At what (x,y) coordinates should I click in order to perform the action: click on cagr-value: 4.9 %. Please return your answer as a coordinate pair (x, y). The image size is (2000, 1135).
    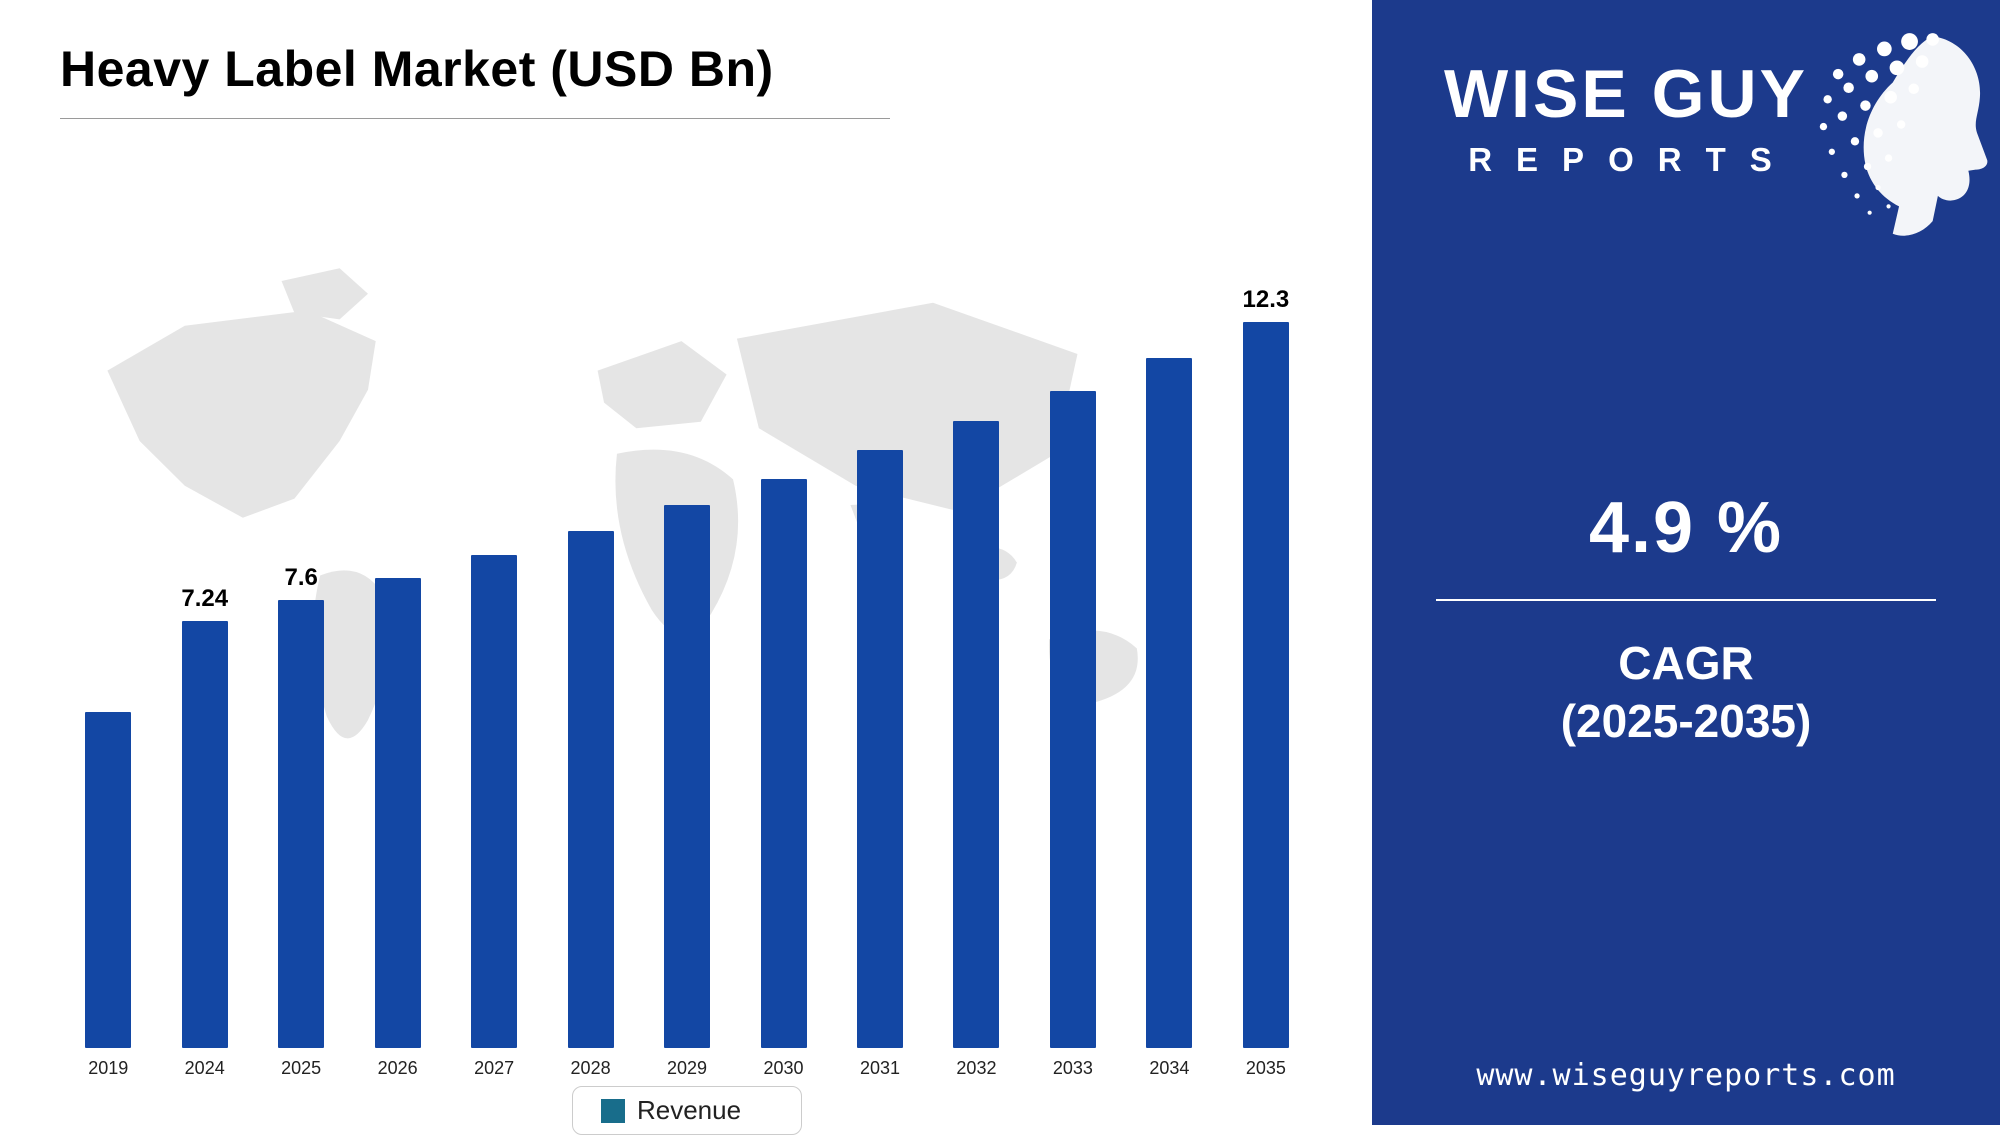
    Looking at the image, I should click on (1686, 528).